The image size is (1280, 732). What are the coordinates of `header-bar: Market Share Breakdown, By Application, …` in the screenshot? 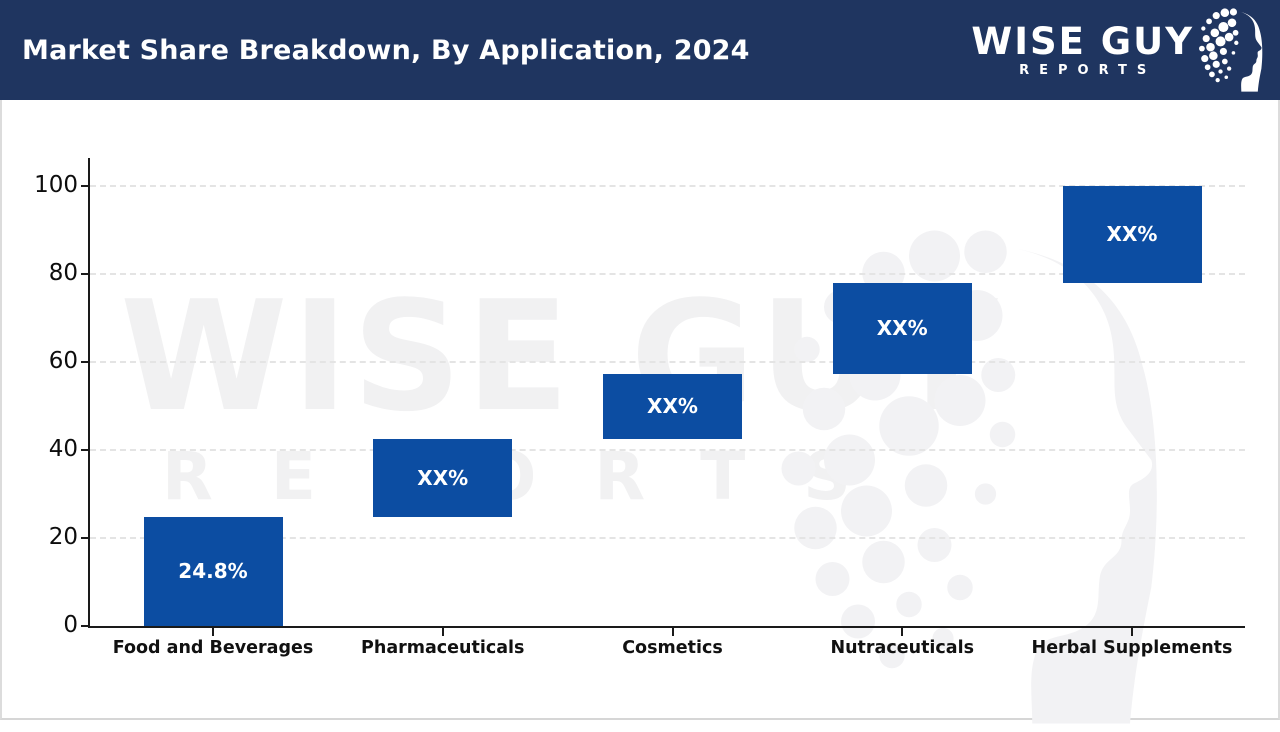 It's located at (640, 50).